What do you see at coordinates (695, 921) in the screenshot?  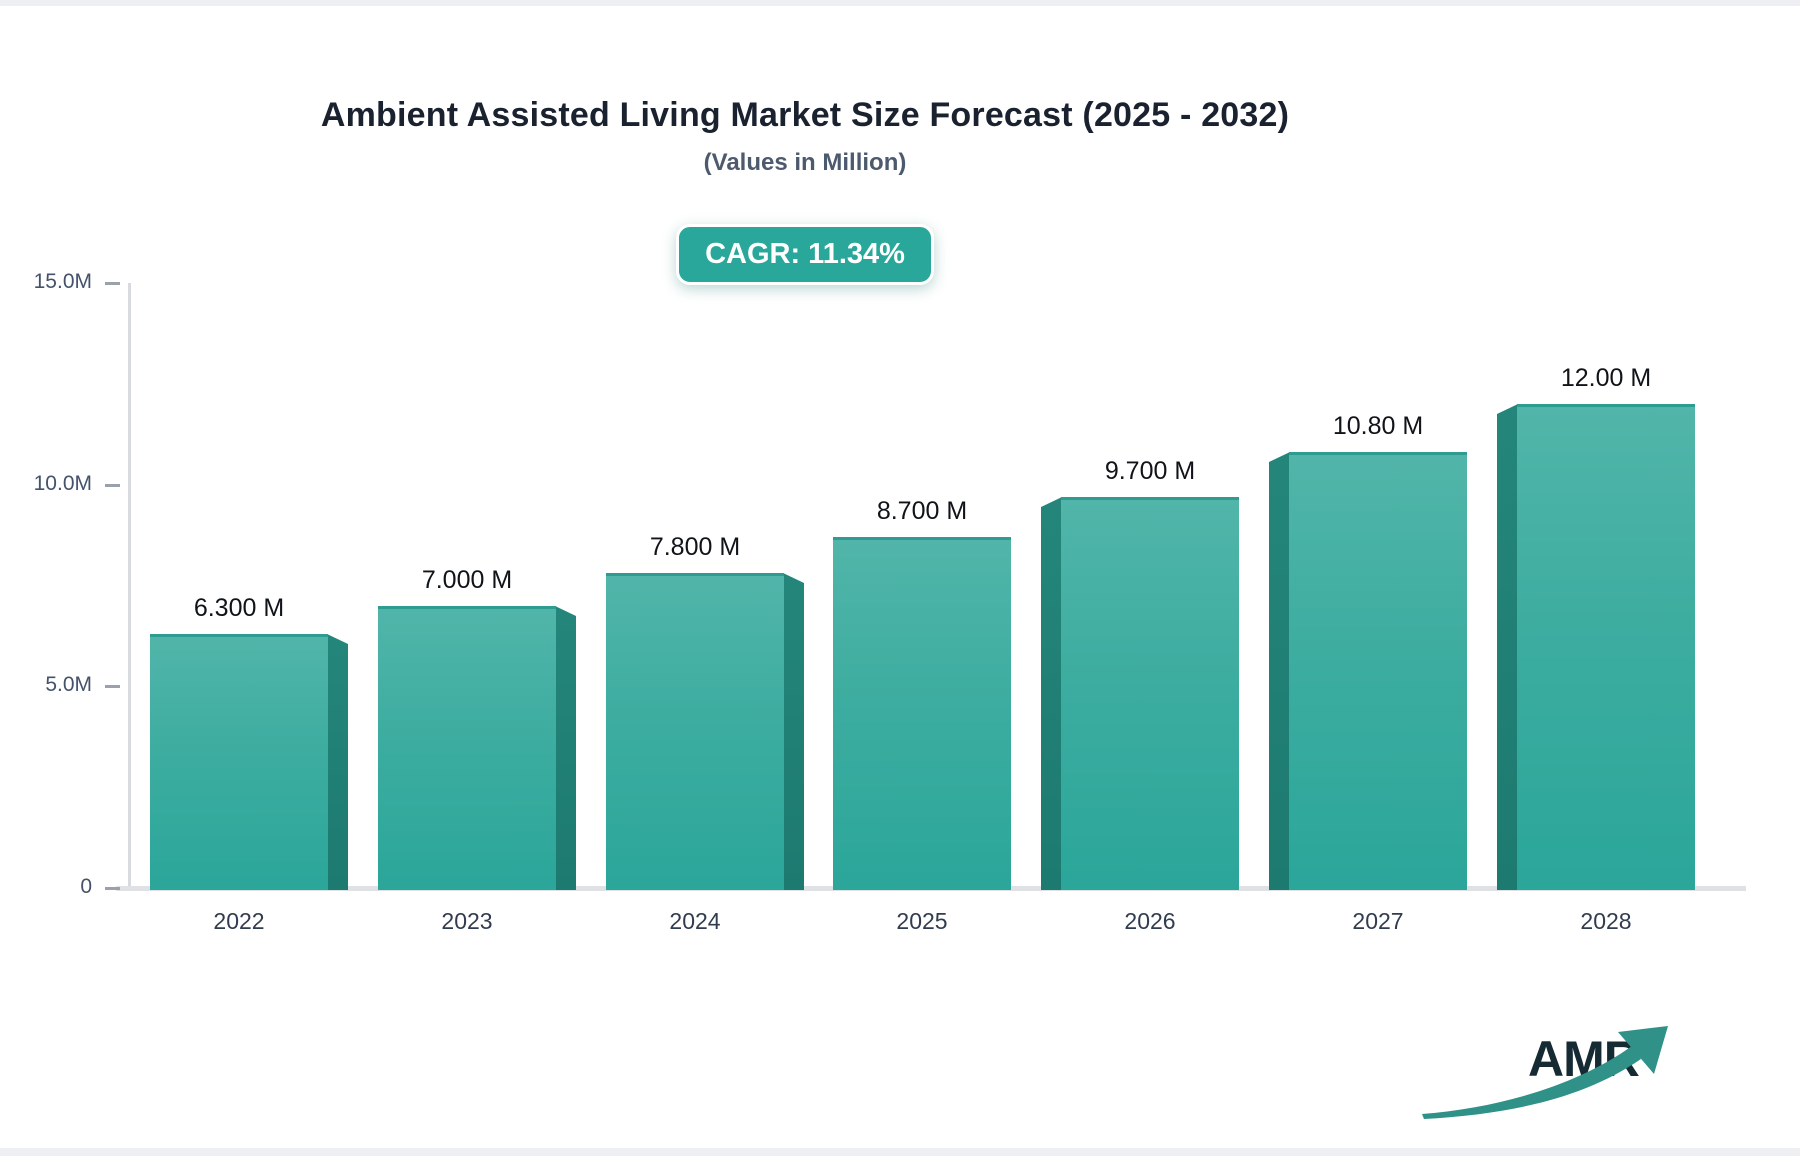 I see `x-axis-category-label: 2024` at bounding box center [695, 921].